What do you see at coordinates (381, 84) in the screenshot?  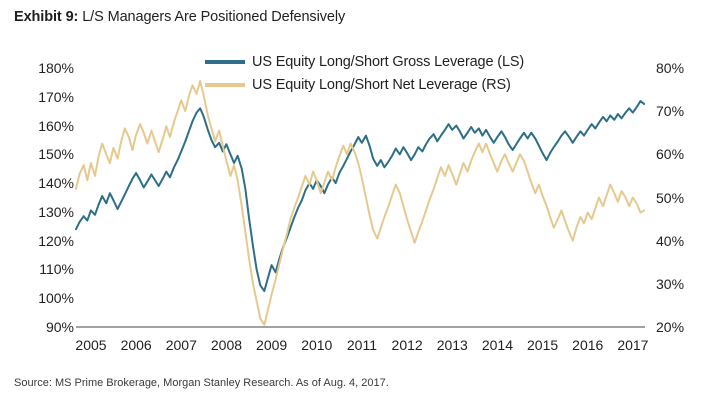 I see `legend-label-net-leverage: US Equity Long/Short Net Leverage (RS)` at bounding box center [381, 84].